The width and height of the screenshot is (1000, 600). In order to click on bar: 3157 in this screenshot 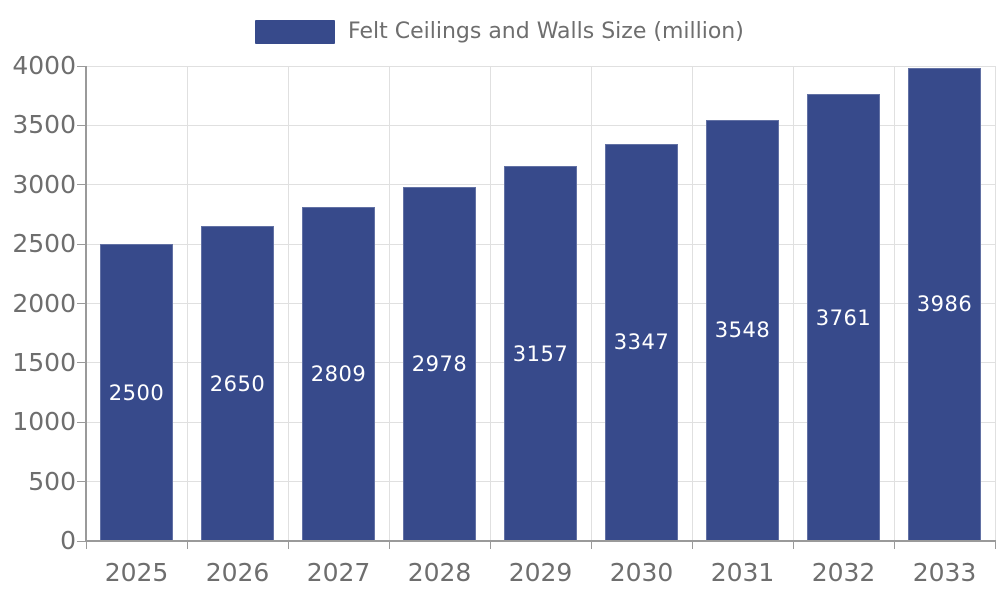, I will do `click(540, 353)`.